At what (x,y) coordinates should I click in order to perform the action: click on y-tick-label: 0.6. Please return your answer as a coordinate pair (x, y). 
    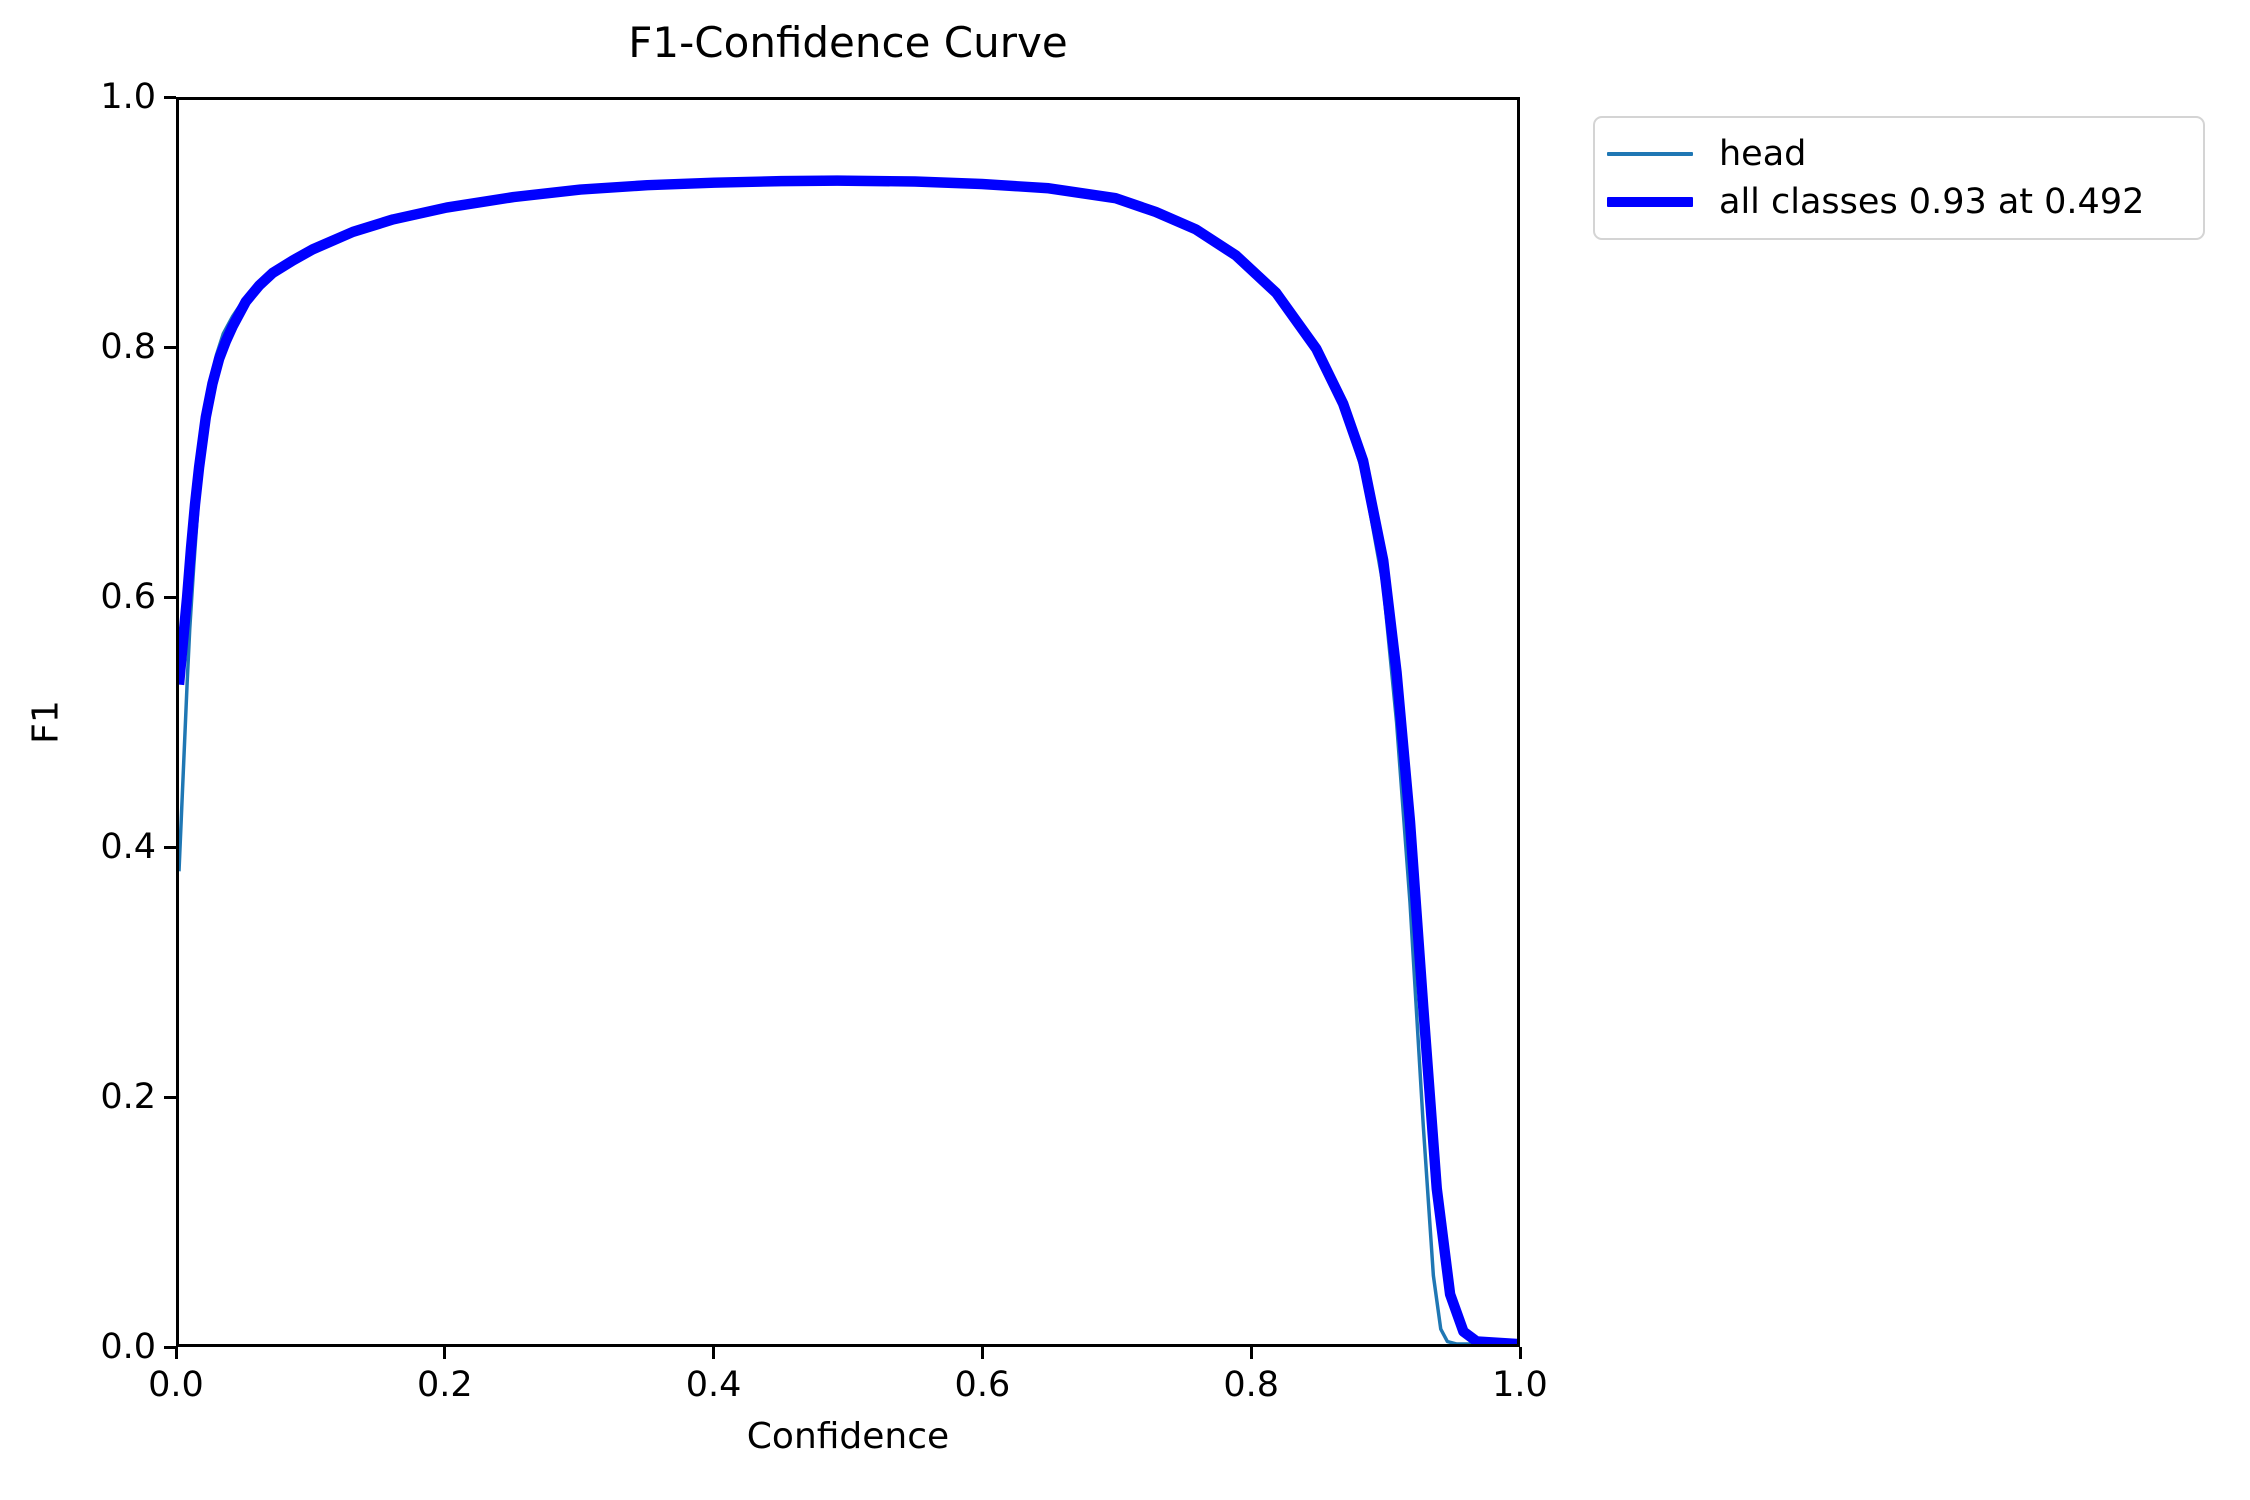
    Looking at the image, I should click on (128, 597).